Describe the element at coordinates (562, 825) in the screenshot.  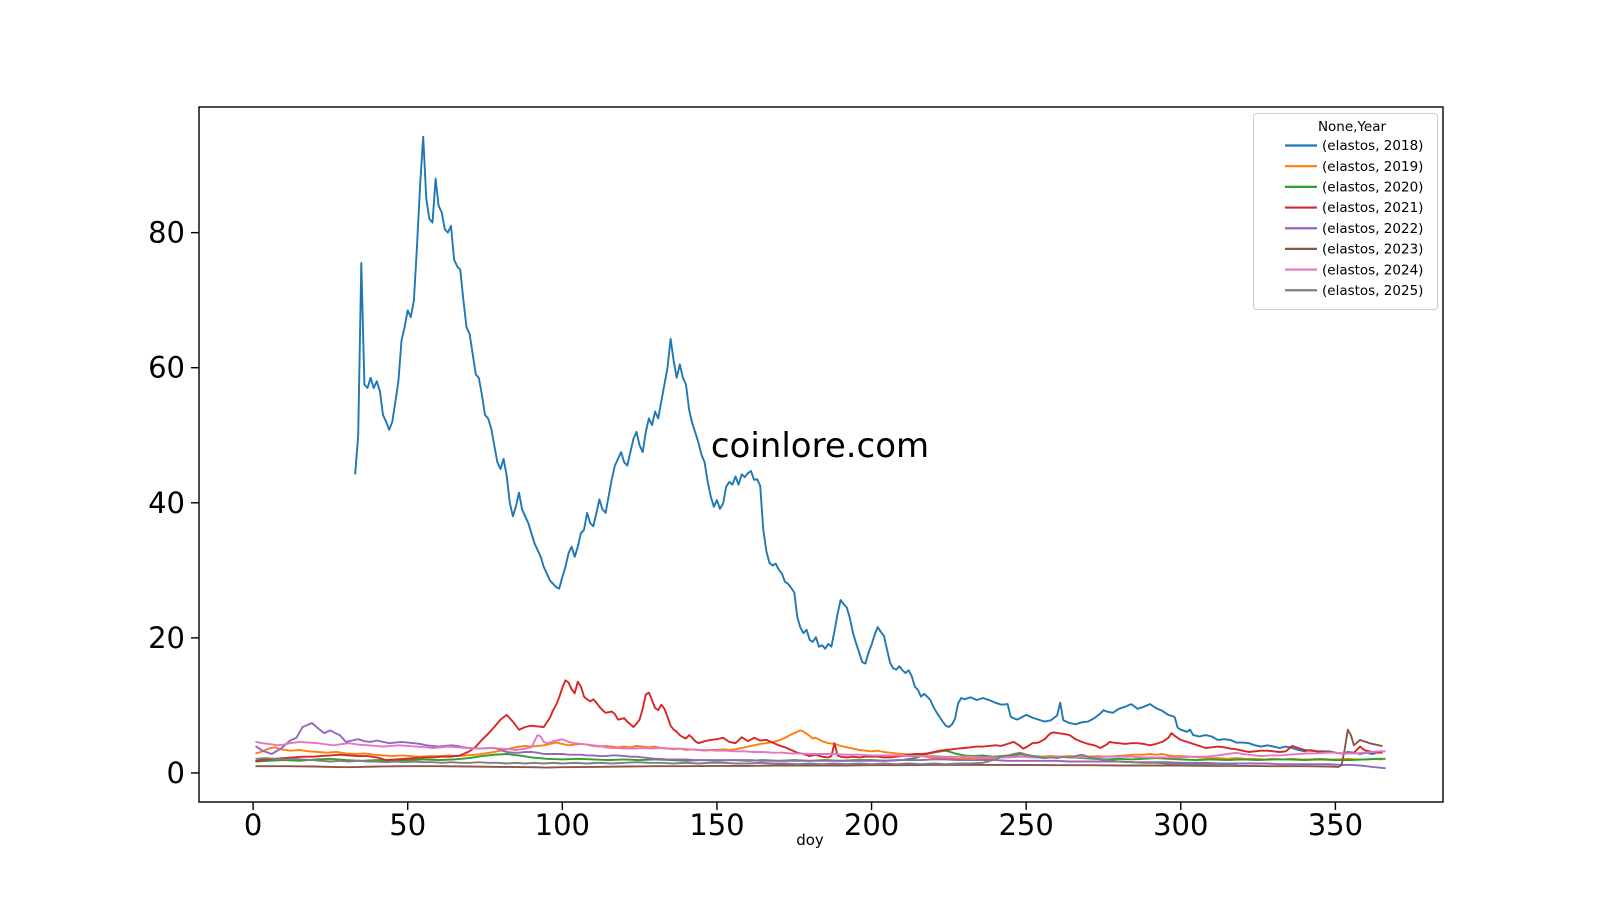
I see `x-tick-label: 100` at that location.